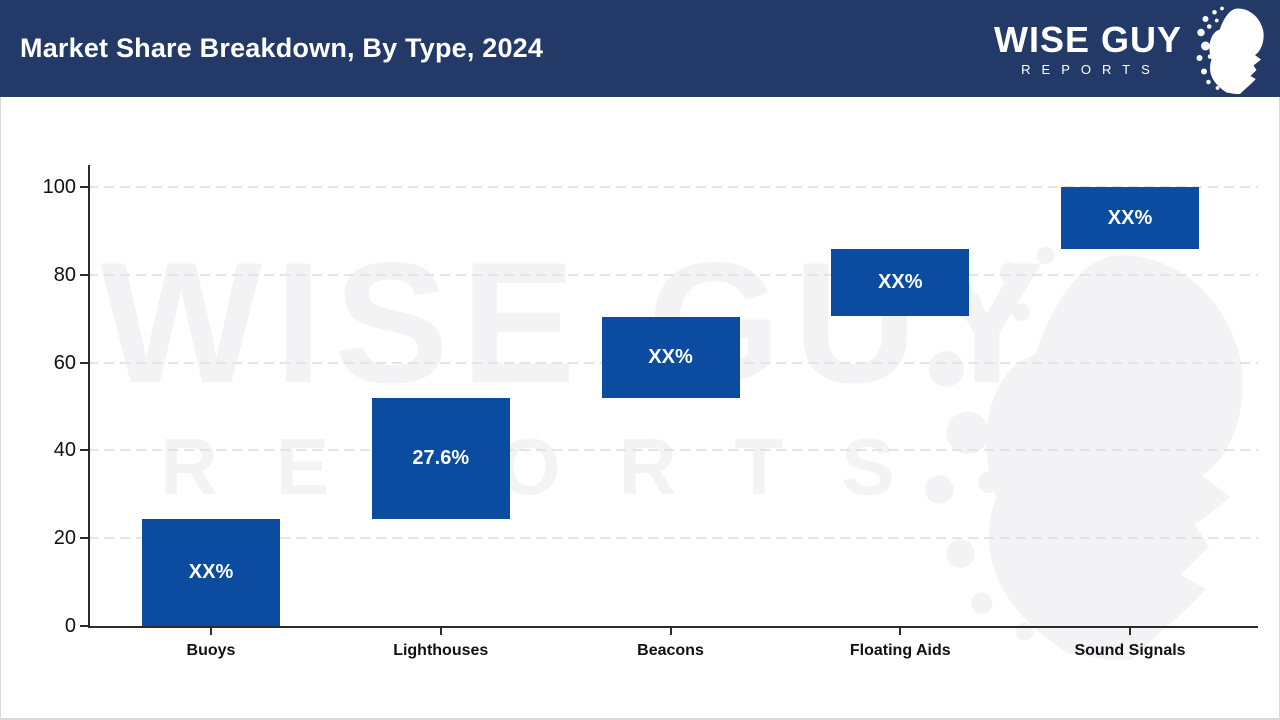 The height and width of the screenshot is (720, 1280). What do you see at coordinates (64, 450) in the screenshot?
I see `y-axis-tick-label: 40` at bounding box center [64, 450].